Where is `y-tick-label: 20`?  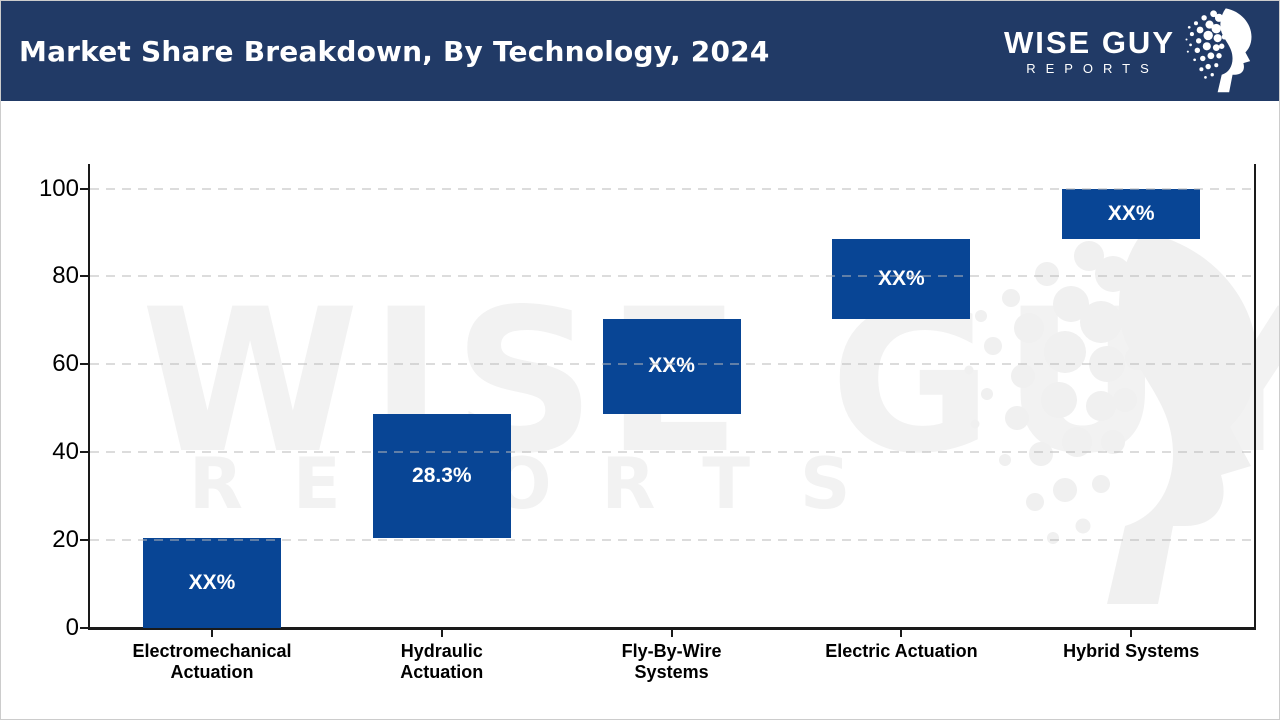 y-tick-label: 20 is located at coordinates (65, 540).